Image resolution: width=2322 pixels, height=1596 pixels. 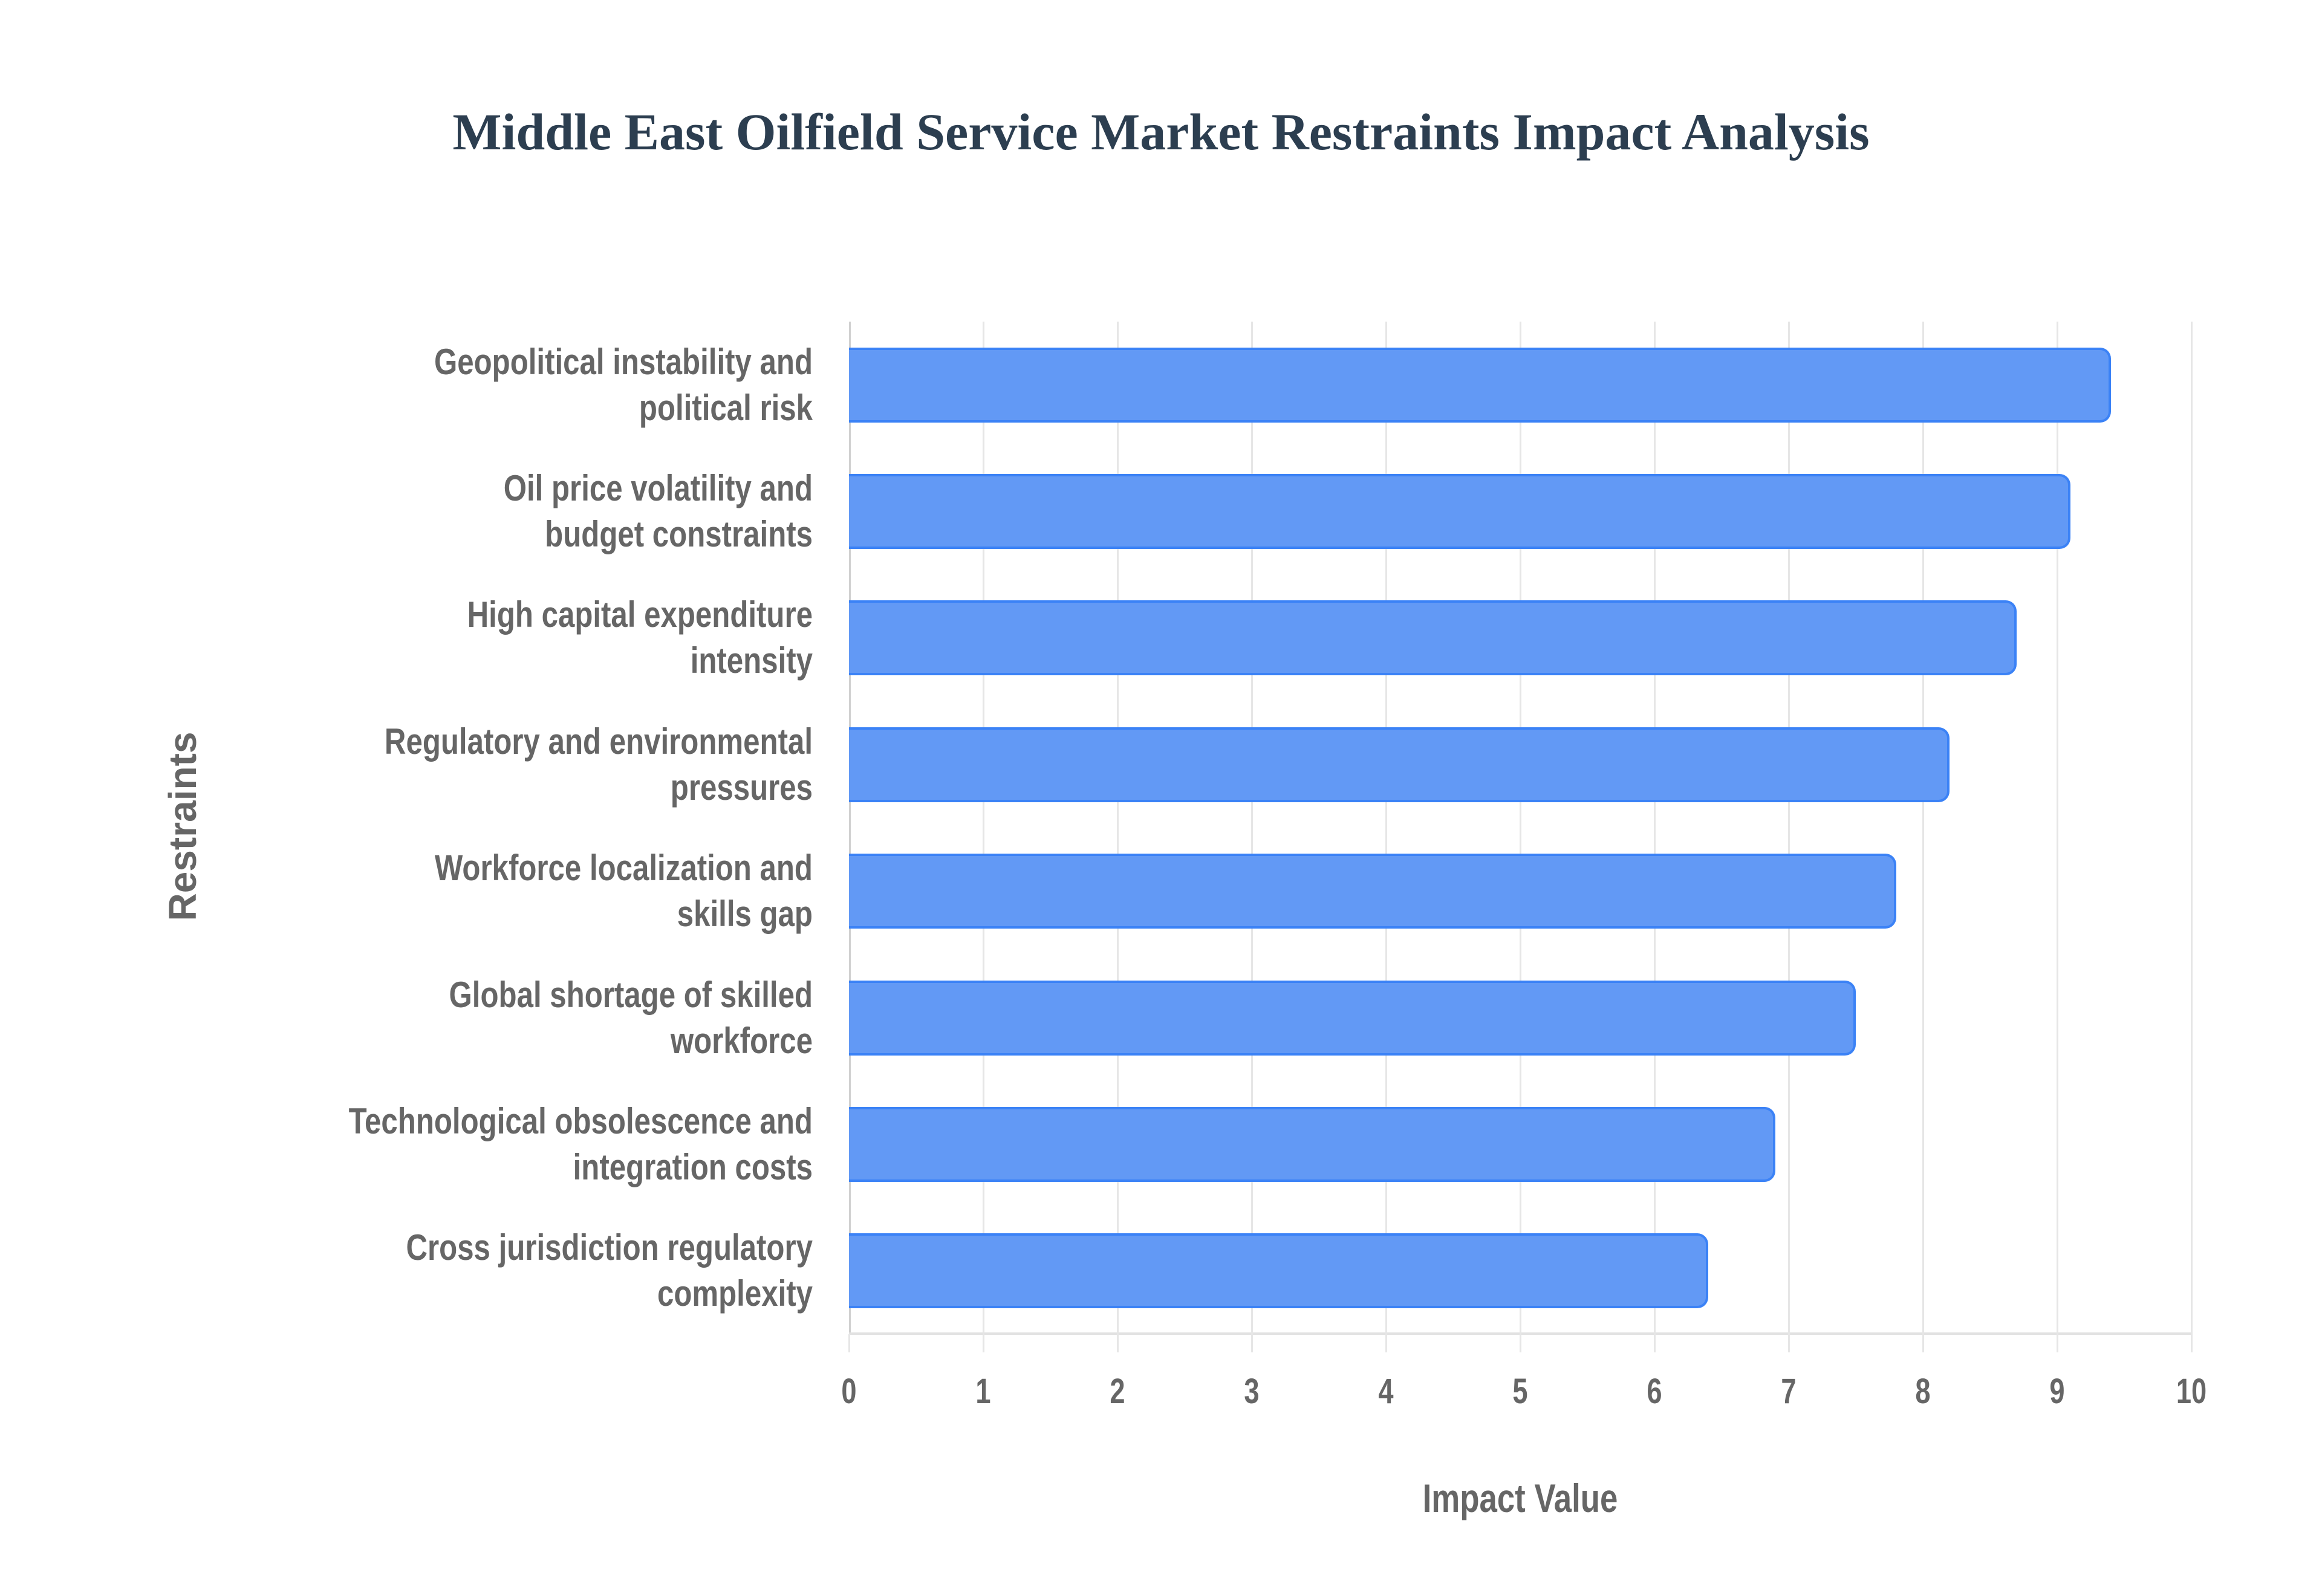 What do you see at coordinates (515, 1018) in the screenshot?
I see `y-category-label: Global shortage of skilled workforce` at bounding box center [515, 1018].